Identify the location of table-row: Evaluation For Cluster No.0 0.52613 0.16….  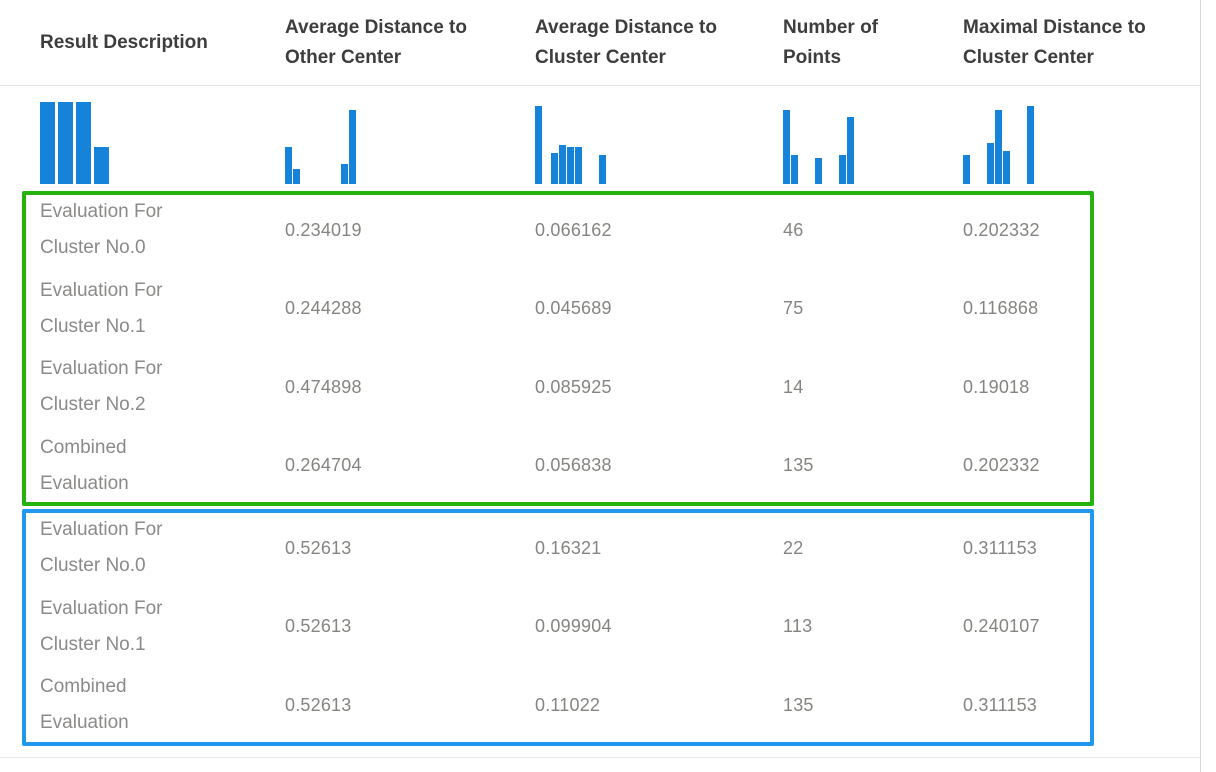
(610, 548).